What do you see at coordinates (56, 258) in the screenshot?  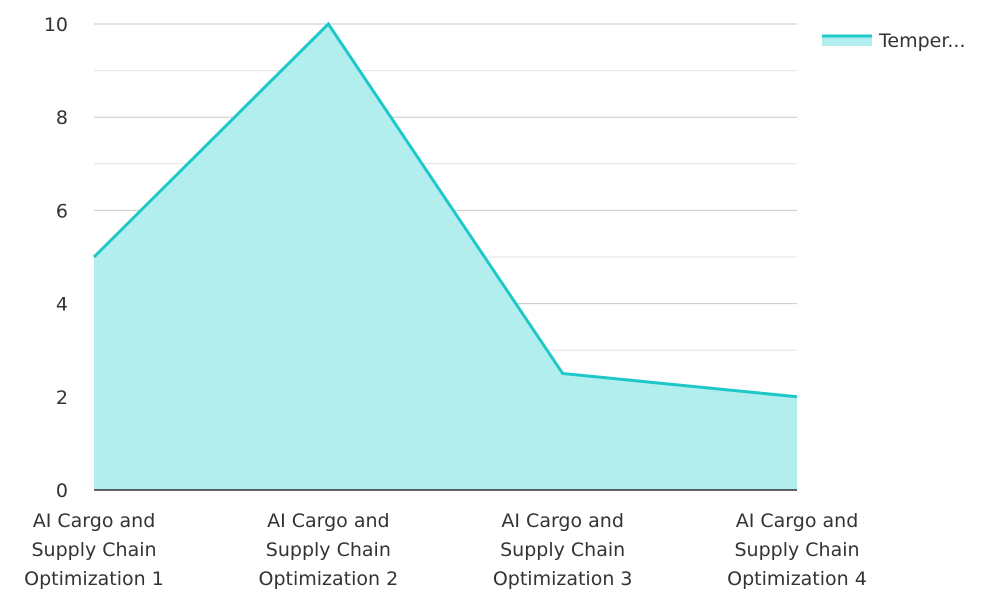 I see `y-axis-ticks: 0 2 4 6 8 10` at bounding box center [56, 258].